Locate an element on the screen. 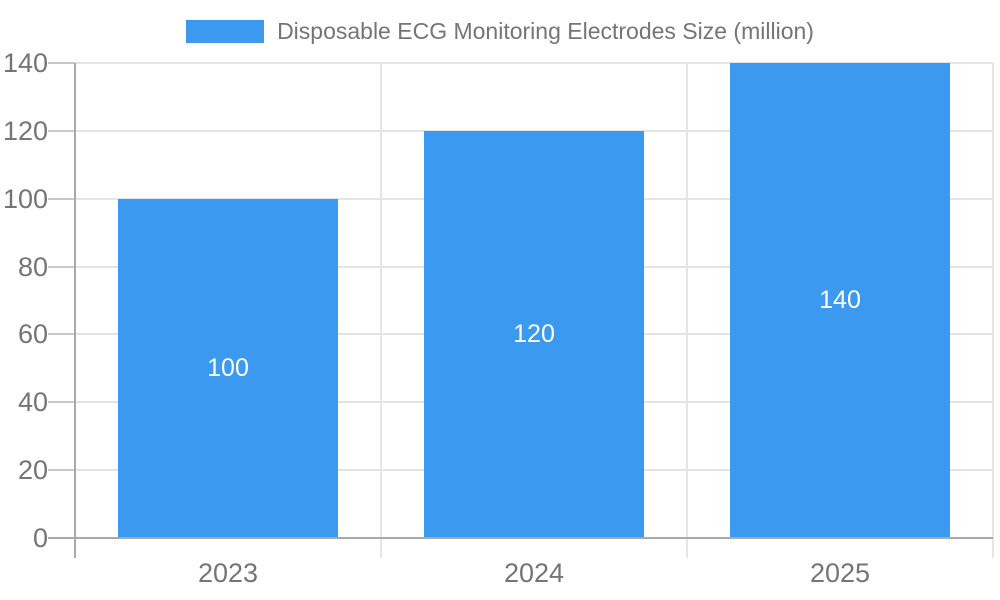  x-axis-label: 2024 is located at coordinates (534, 573).